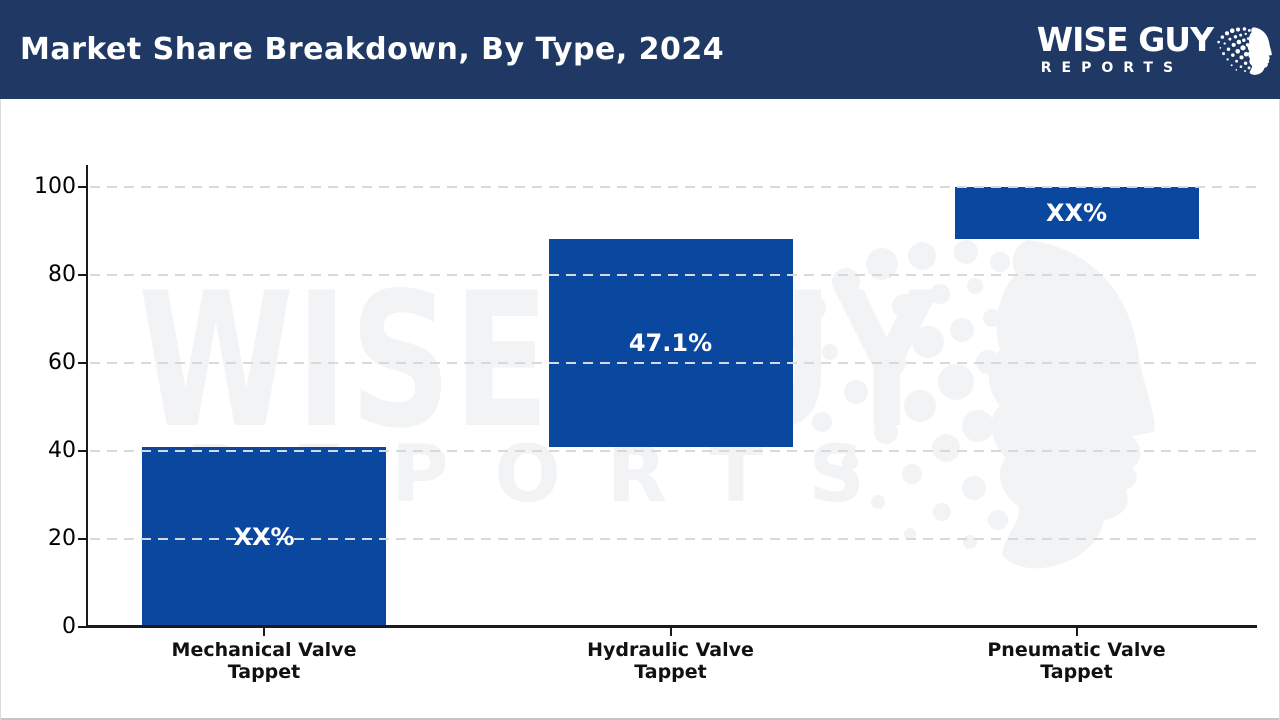 This screenshot has width=1280, height=720. I want to click on y-tick-label: 60, so click(62, 362).